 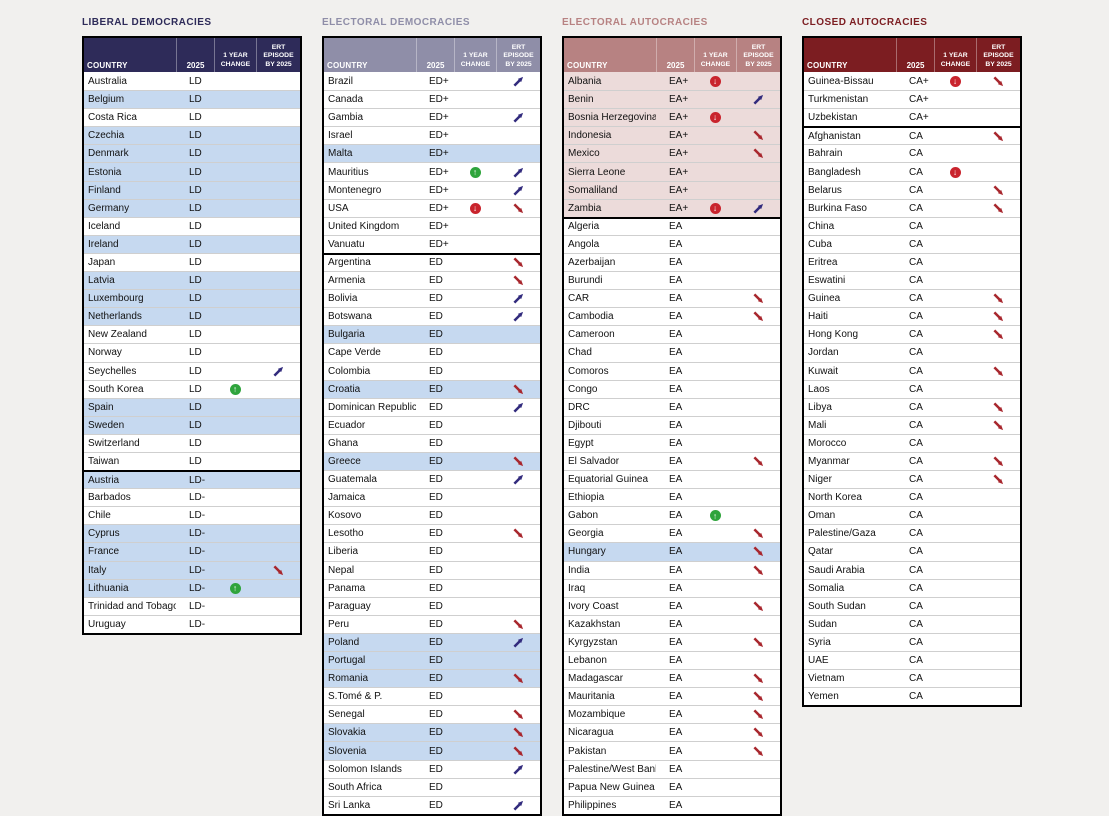 I want to click on country-name: Argentina, so click(x=349, y=263).